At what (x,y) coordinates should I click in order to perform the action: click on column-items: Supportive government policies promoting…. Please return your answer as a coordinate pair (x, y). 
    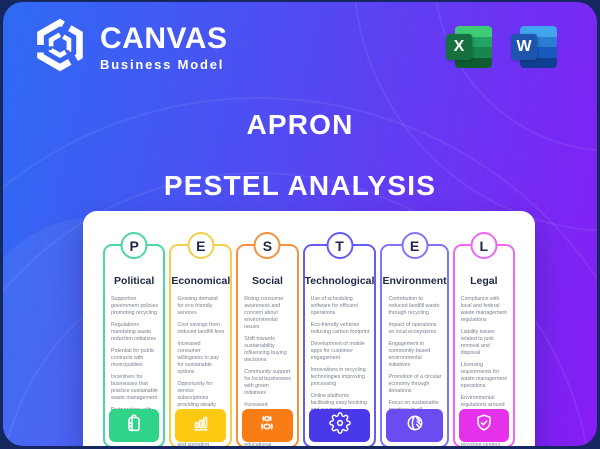
    Looking at the image, I should click on (134, 357).